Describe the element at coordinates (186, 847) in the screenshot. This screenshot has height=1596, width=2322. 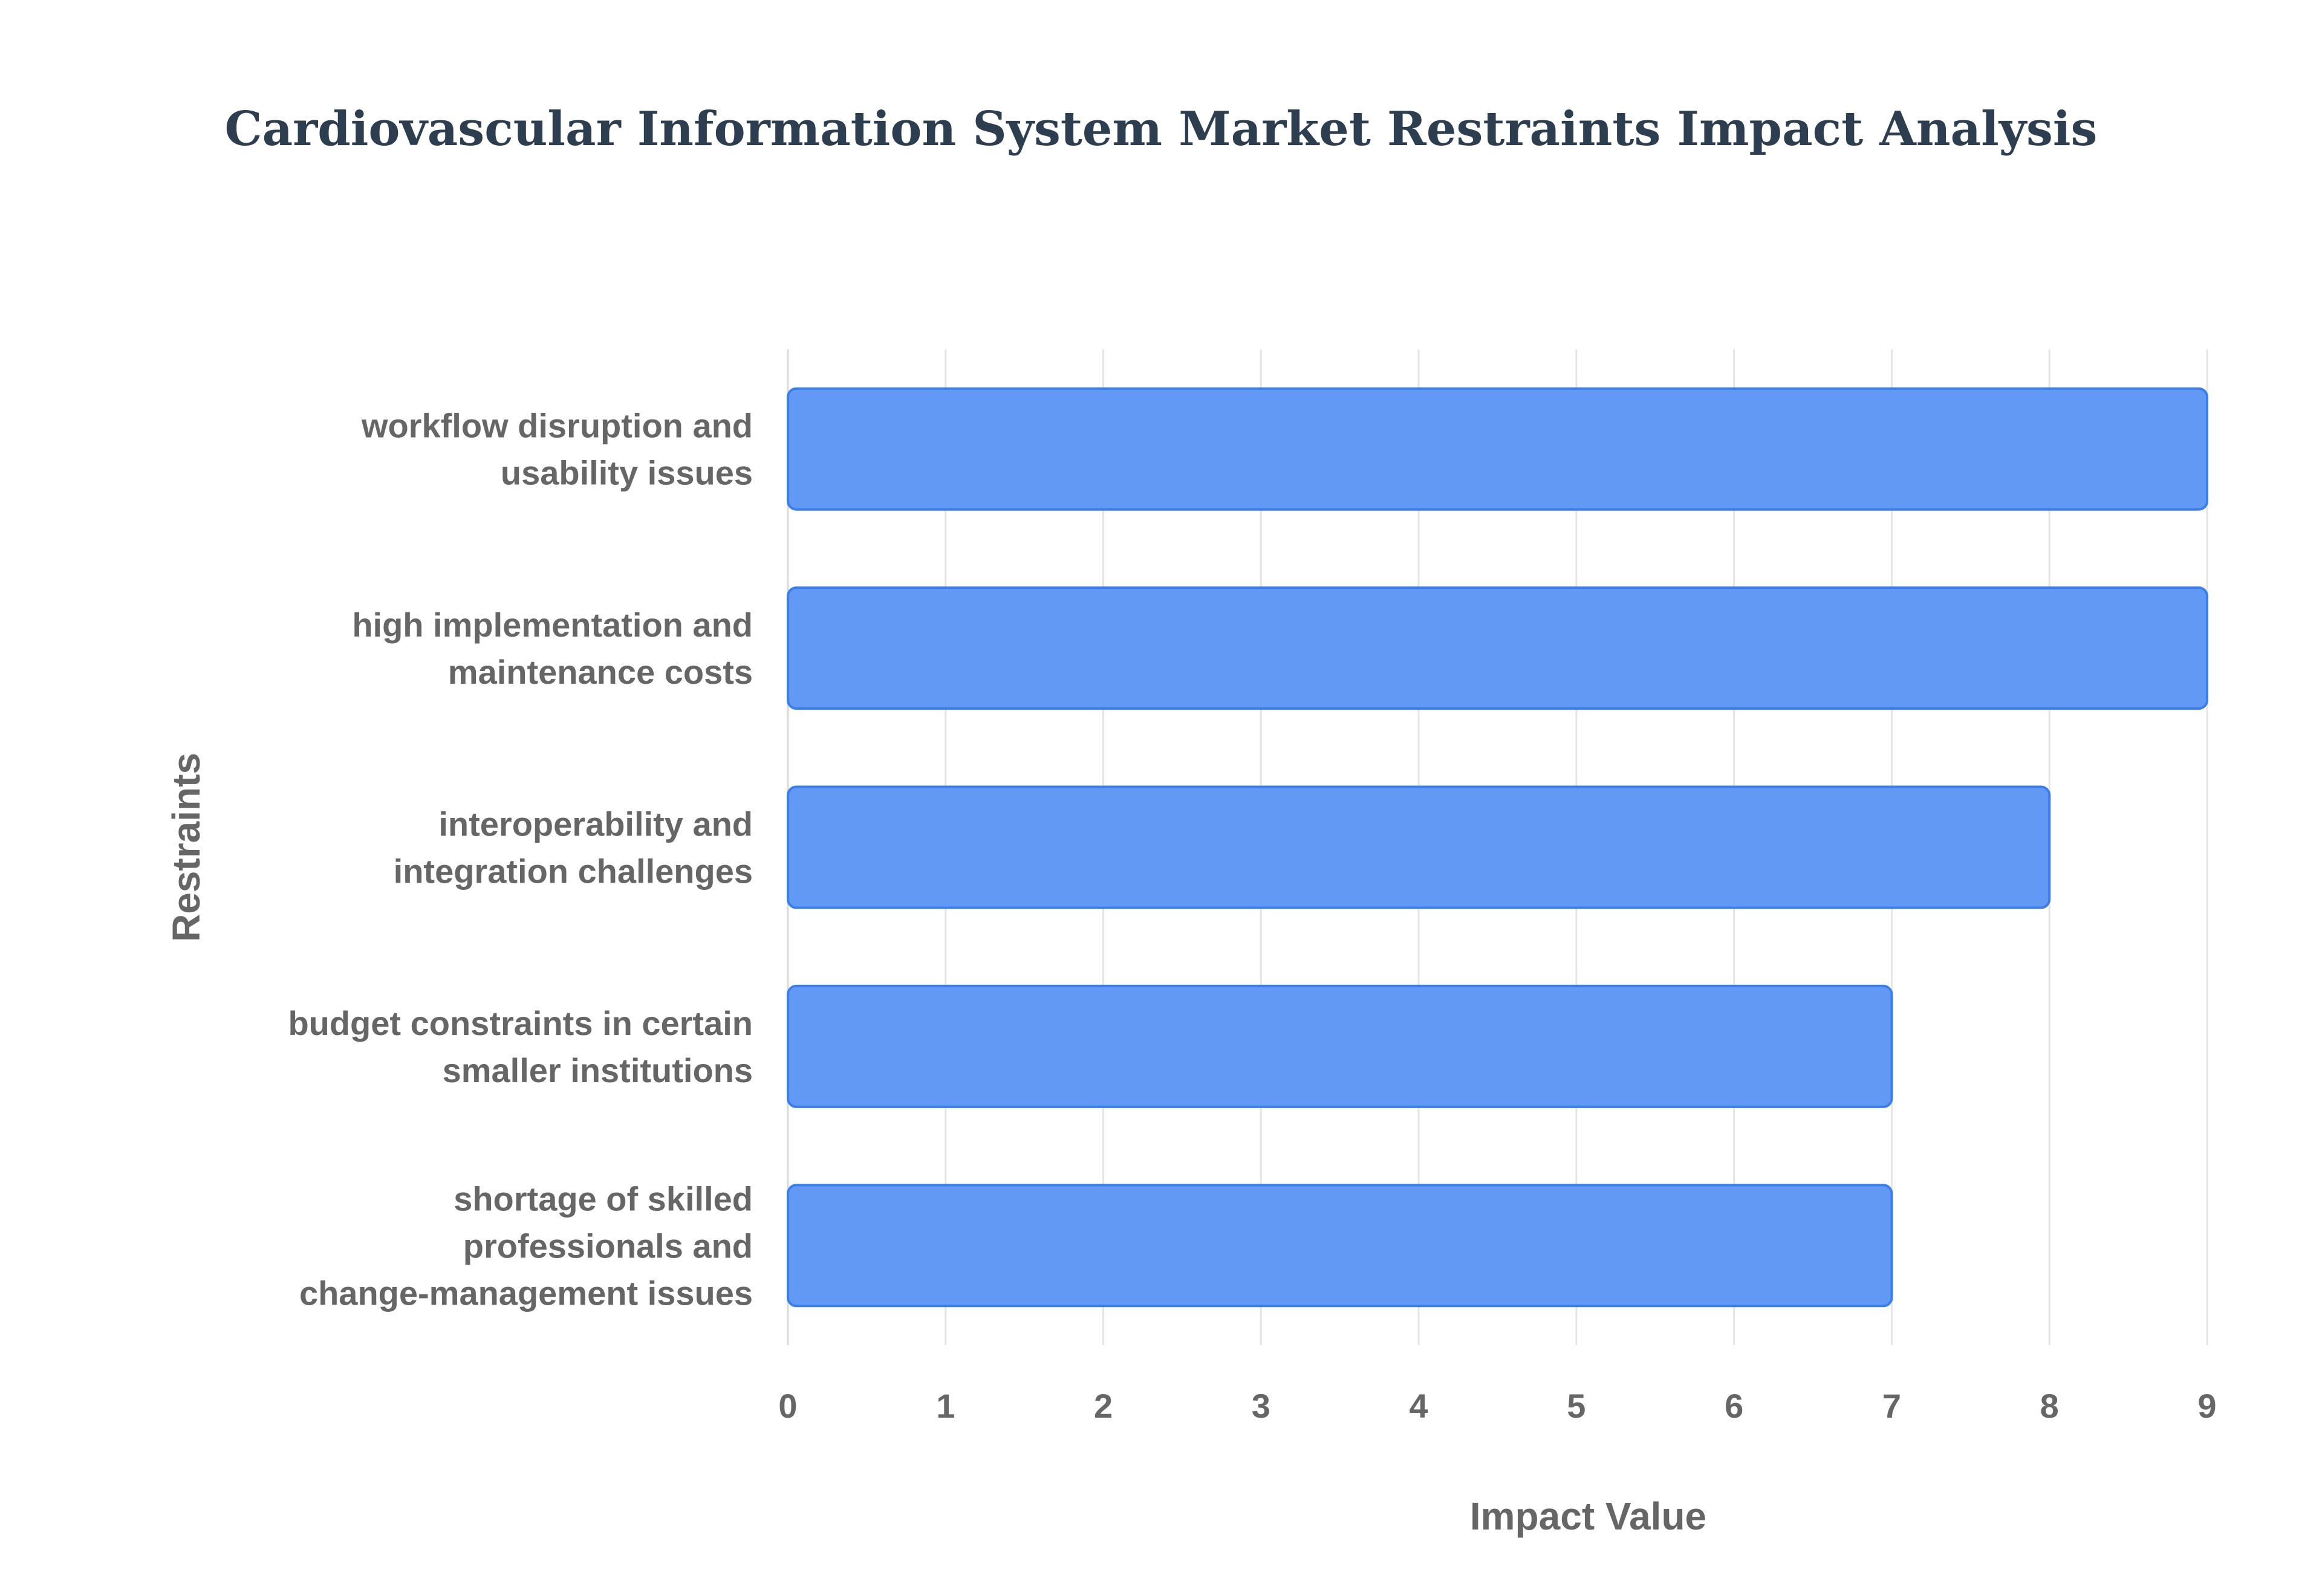
I see `y-axis-title: Restraints` at that location.